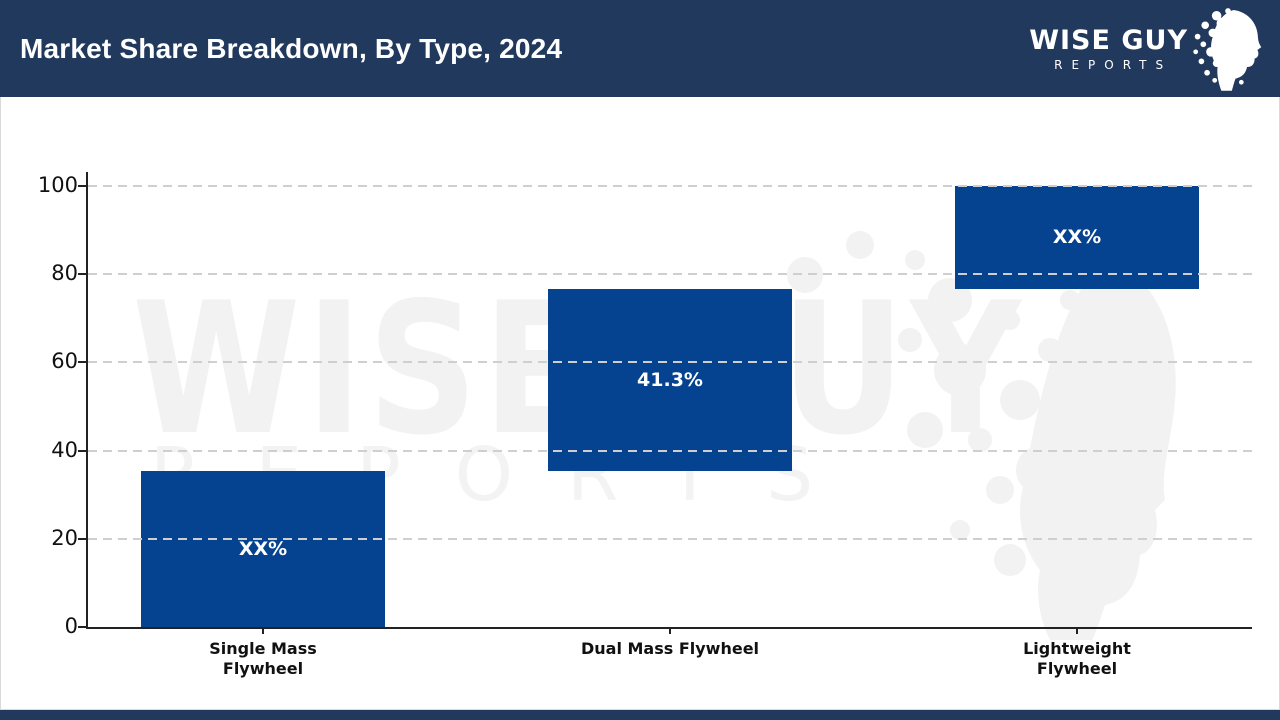 The width and height of the screenshot is (1280, 720). I want to click on wiseguy-logo: WISE GUY REPORTS, so click(1147, 49).